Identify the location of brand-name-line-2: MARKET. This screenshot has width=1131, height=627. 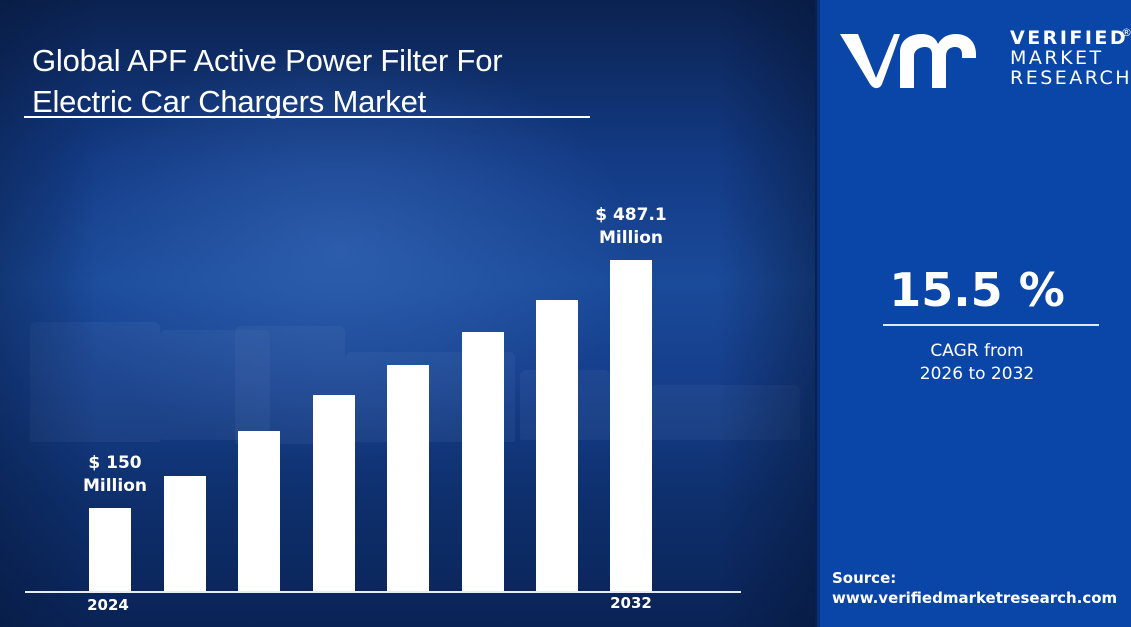
(1057, 58).